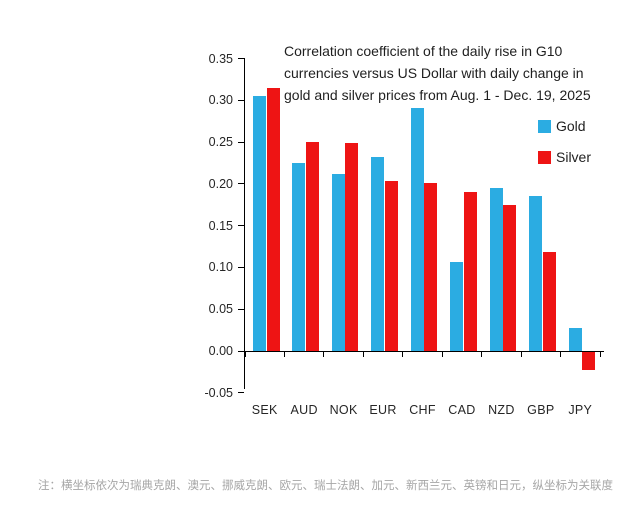  I want to click on bar-silver-jpy, so click(589, 361).